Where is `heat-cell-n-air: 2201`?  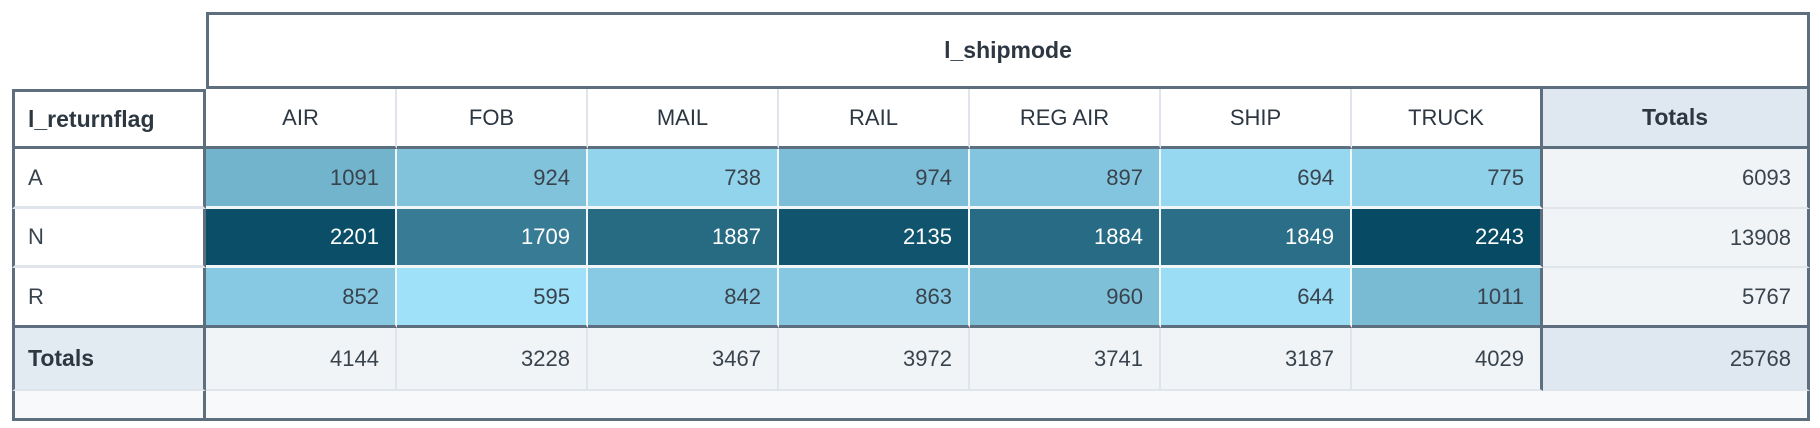 heat-cell-n-air: 2201 is located at coordinates (301, 238).